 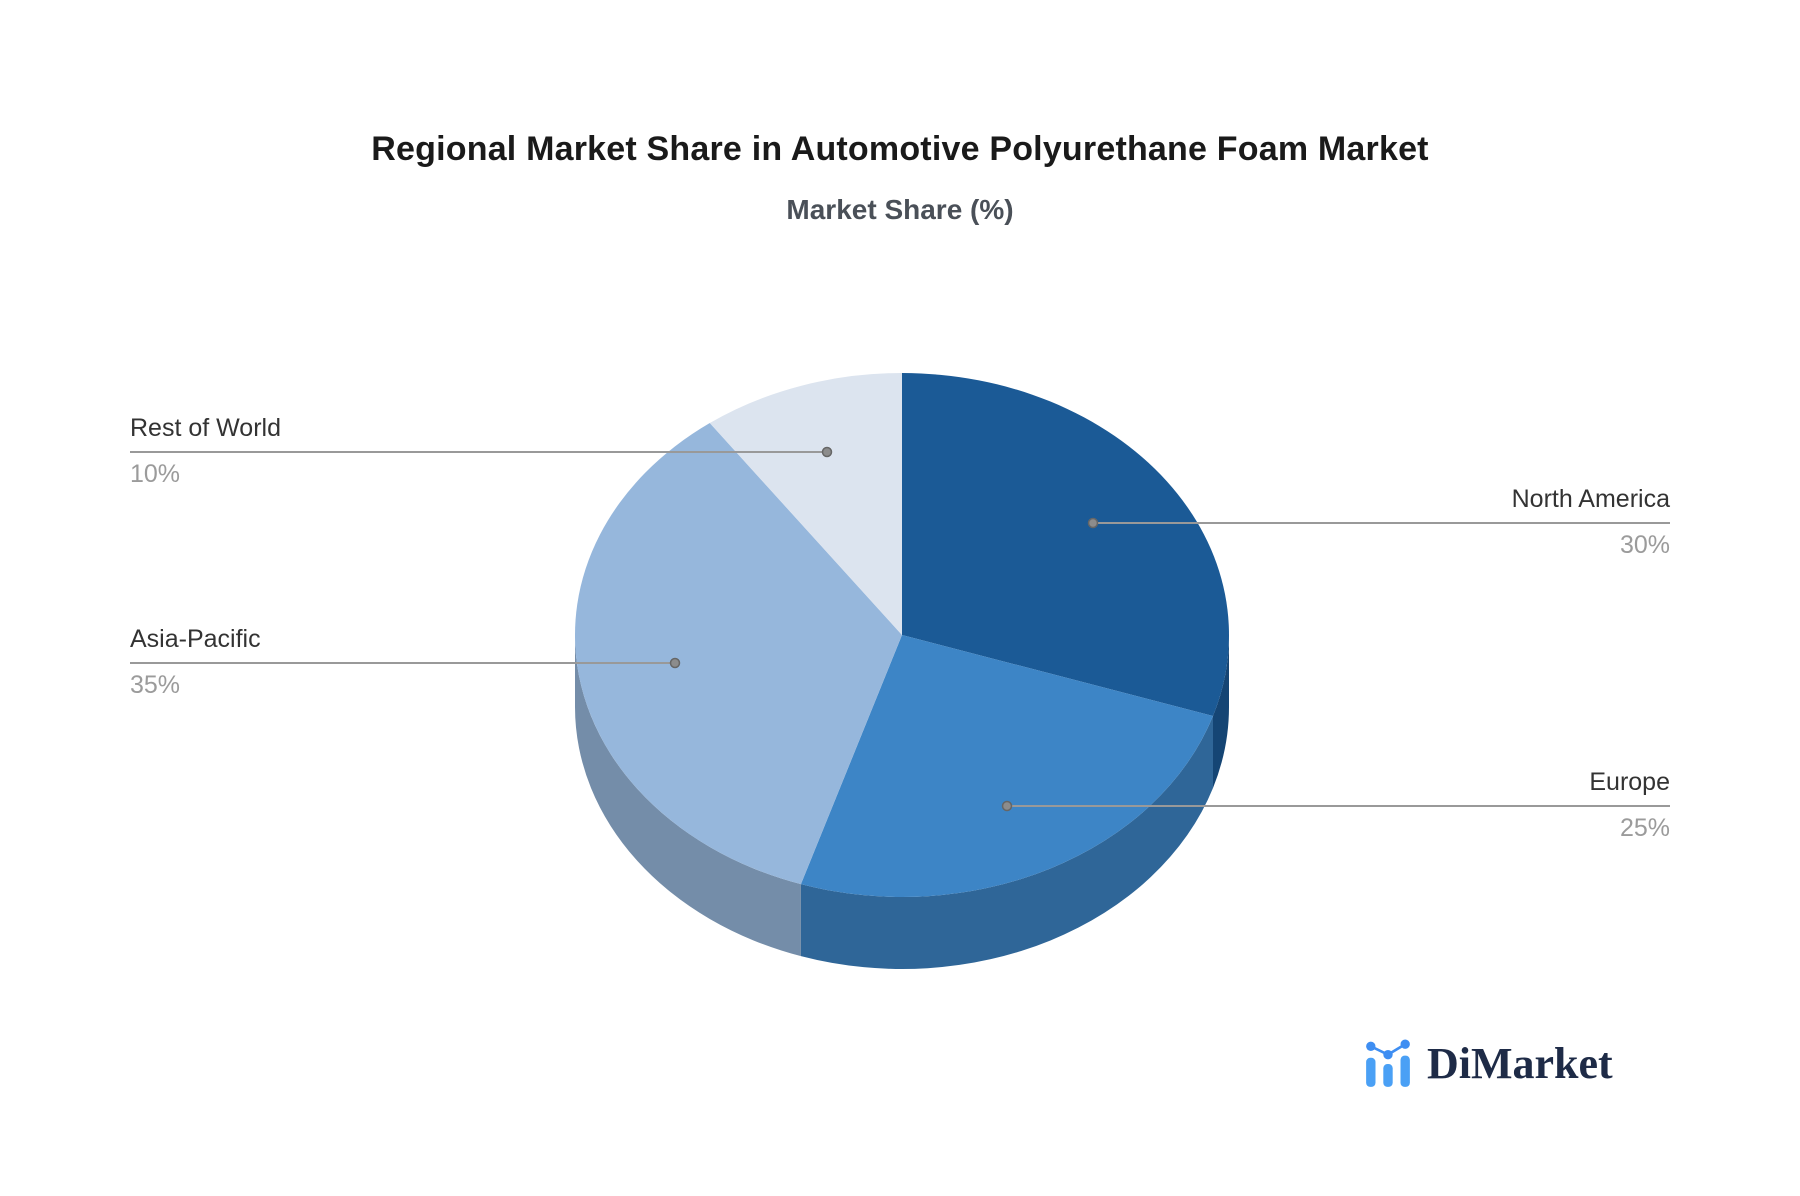 I want to click on bar-line-chart-icon, so click(x=1388, y=1063).